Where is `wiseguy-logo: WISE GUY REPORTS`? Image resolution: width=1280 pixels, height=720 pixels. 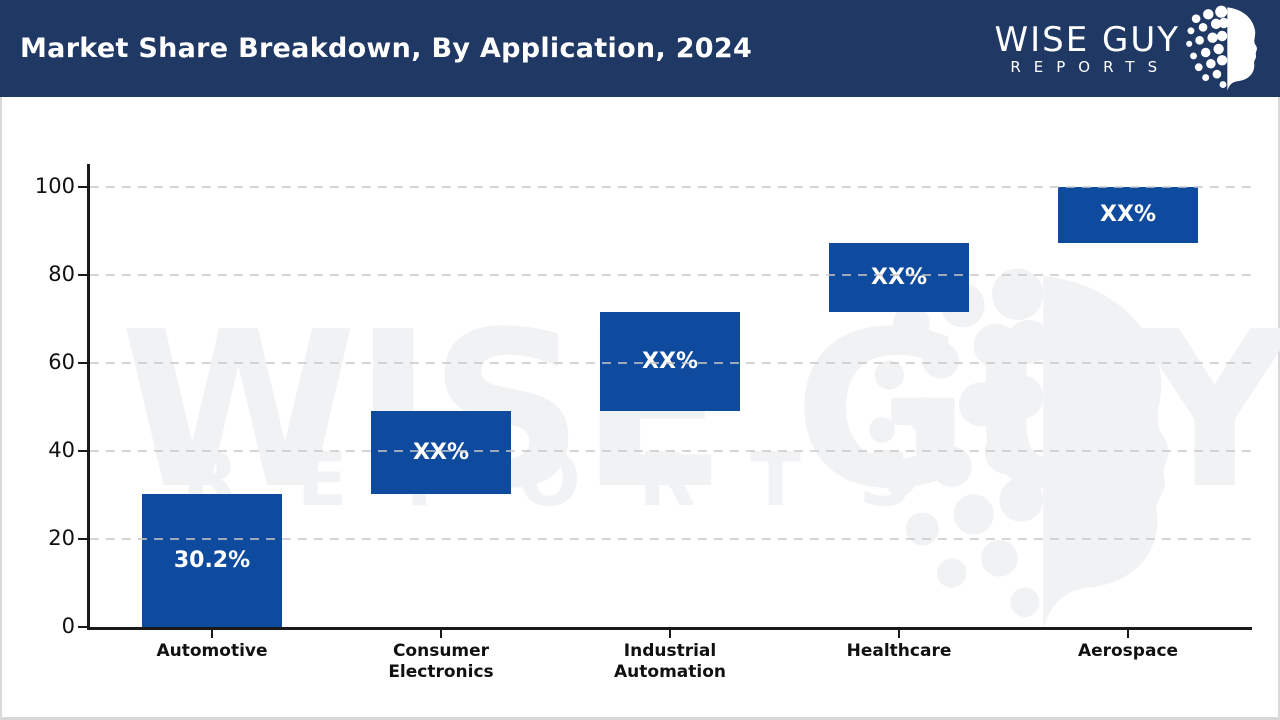 wiseguy-logo: WISE GUY REPORTS is located at coordinates (1128, 49).